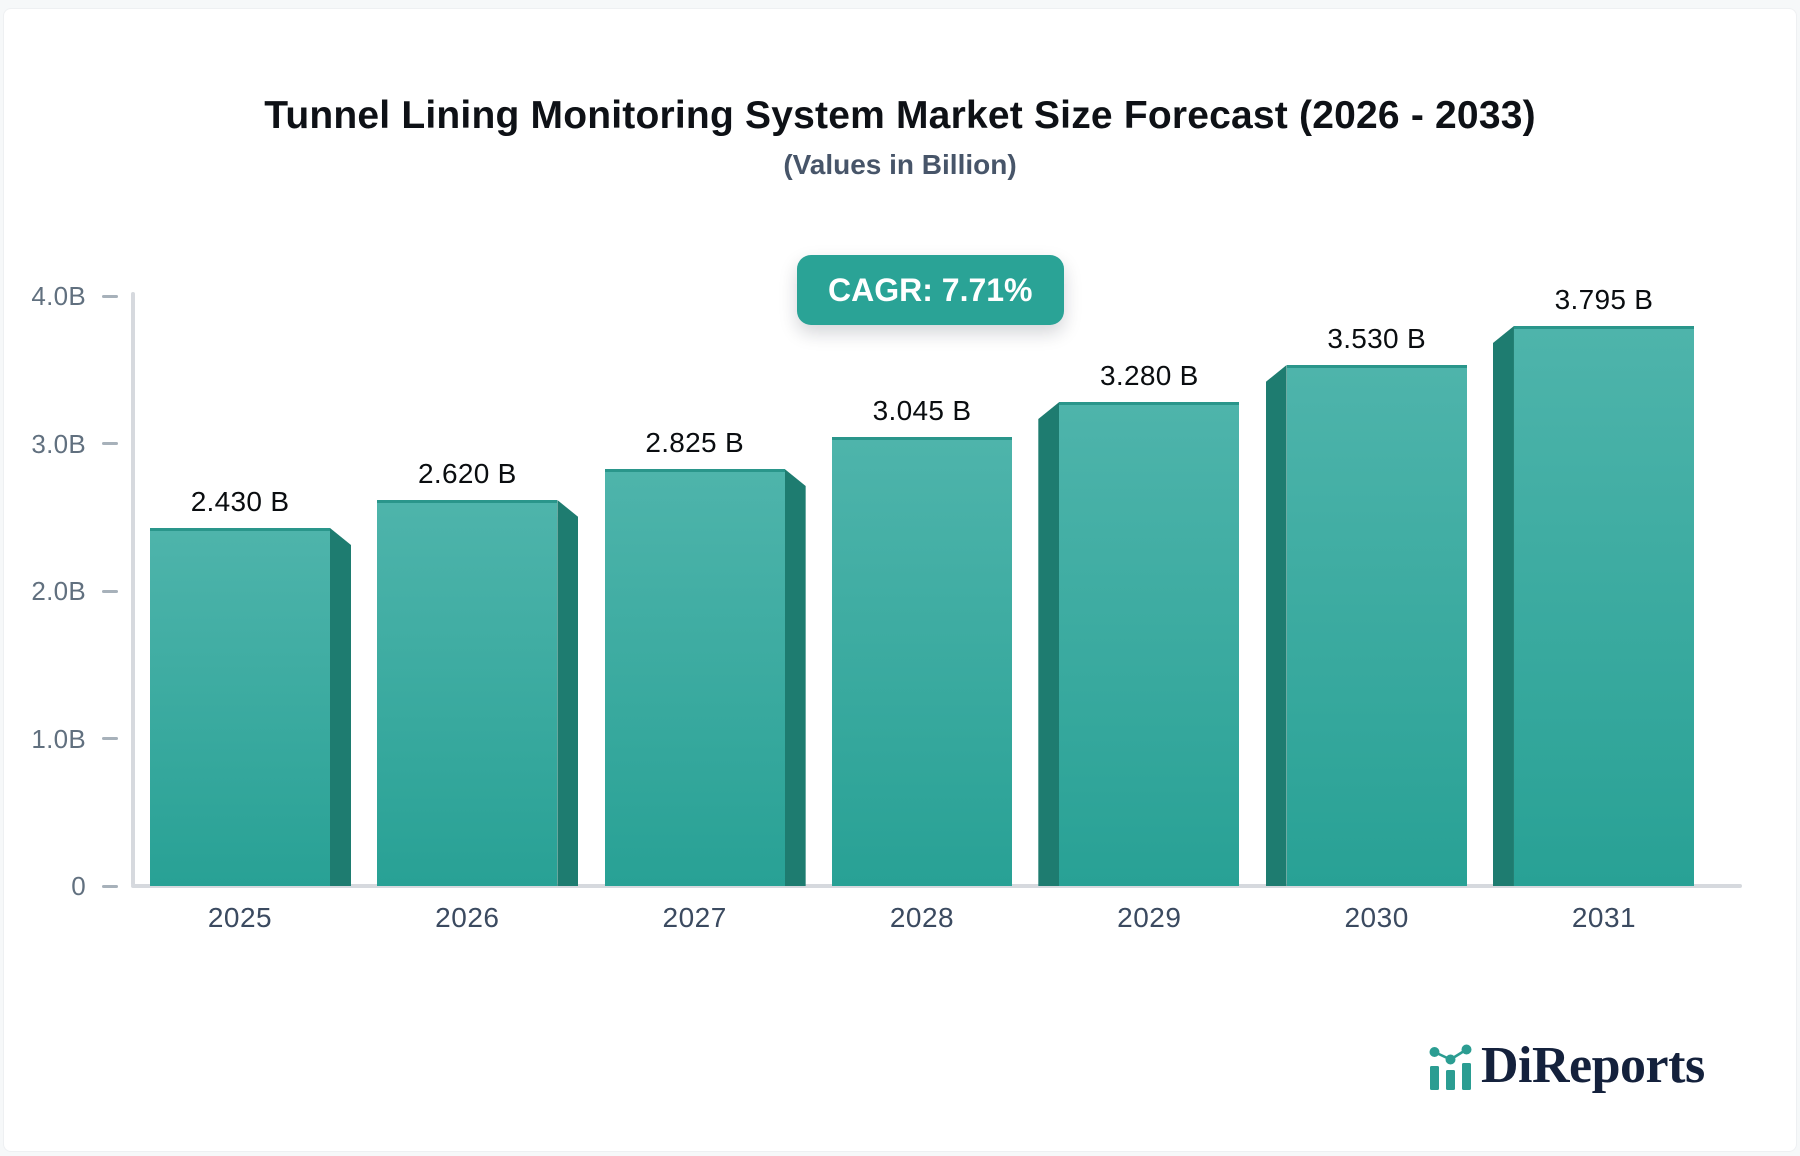  What do you see at coordinates (922, 917) in the screenshot?
I see `x-axis-label: 2028` at bounding box center [922, 917].